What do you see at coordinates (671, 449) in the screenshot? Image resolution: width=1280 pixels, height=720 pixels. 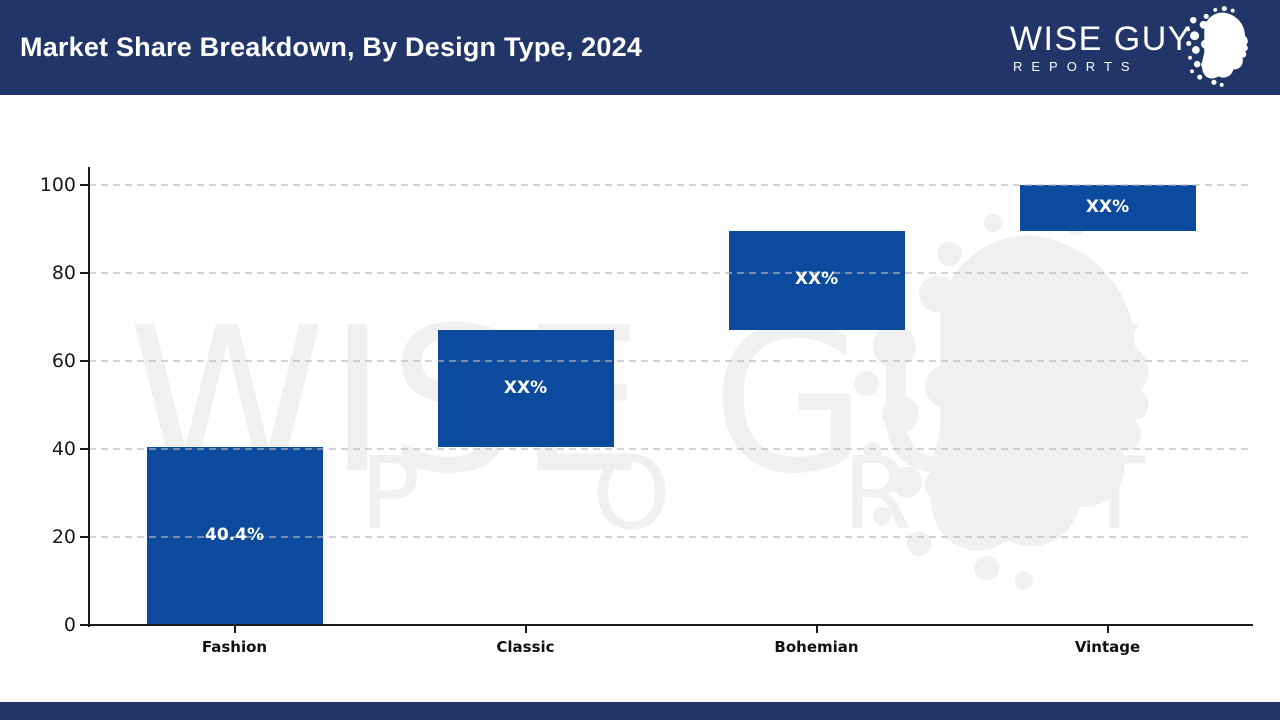 I see `gridline-y40` at bounding box center [671, 449].